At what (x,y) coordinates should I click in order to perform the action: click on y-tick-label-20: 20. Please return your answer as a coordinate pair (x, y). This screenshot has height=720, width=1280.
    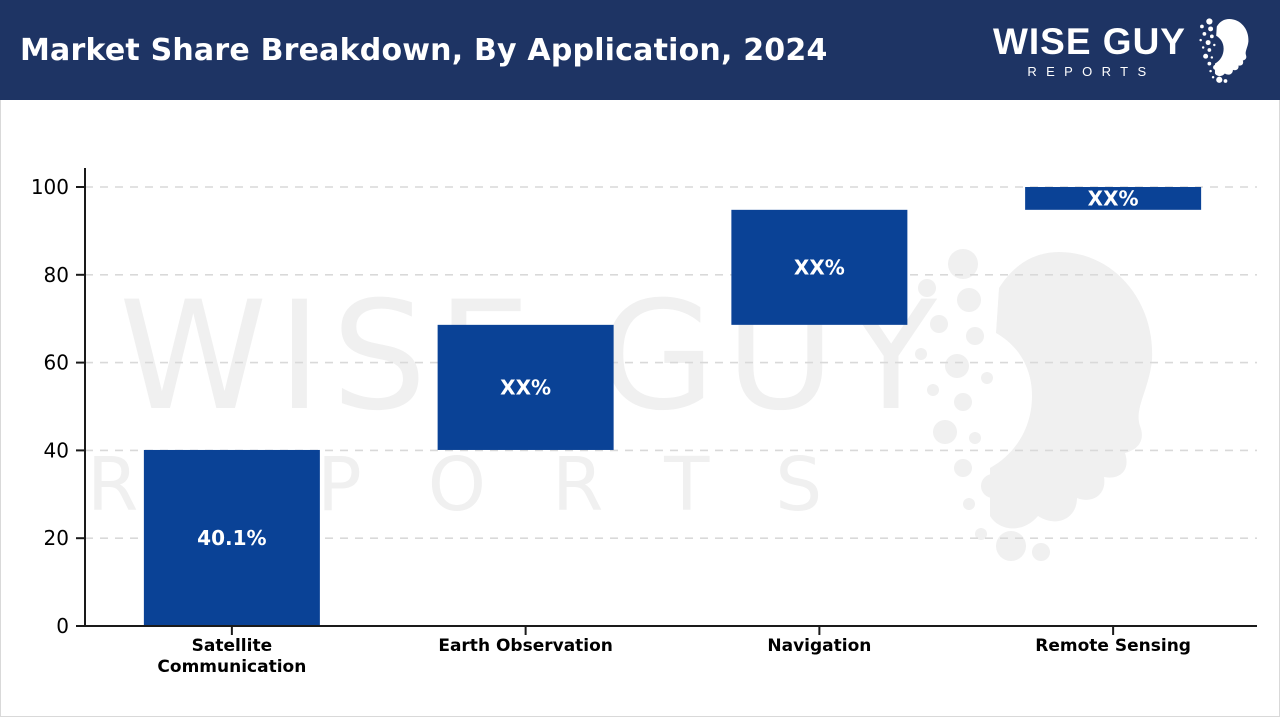
    Looking at the image, I should click on (56, 538).